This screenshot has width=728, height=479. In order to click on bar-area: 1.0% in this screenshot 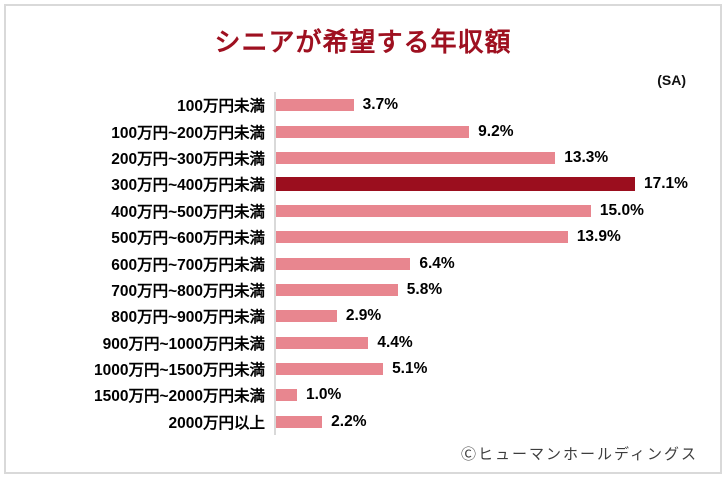, I will do `click(497, 395)`.